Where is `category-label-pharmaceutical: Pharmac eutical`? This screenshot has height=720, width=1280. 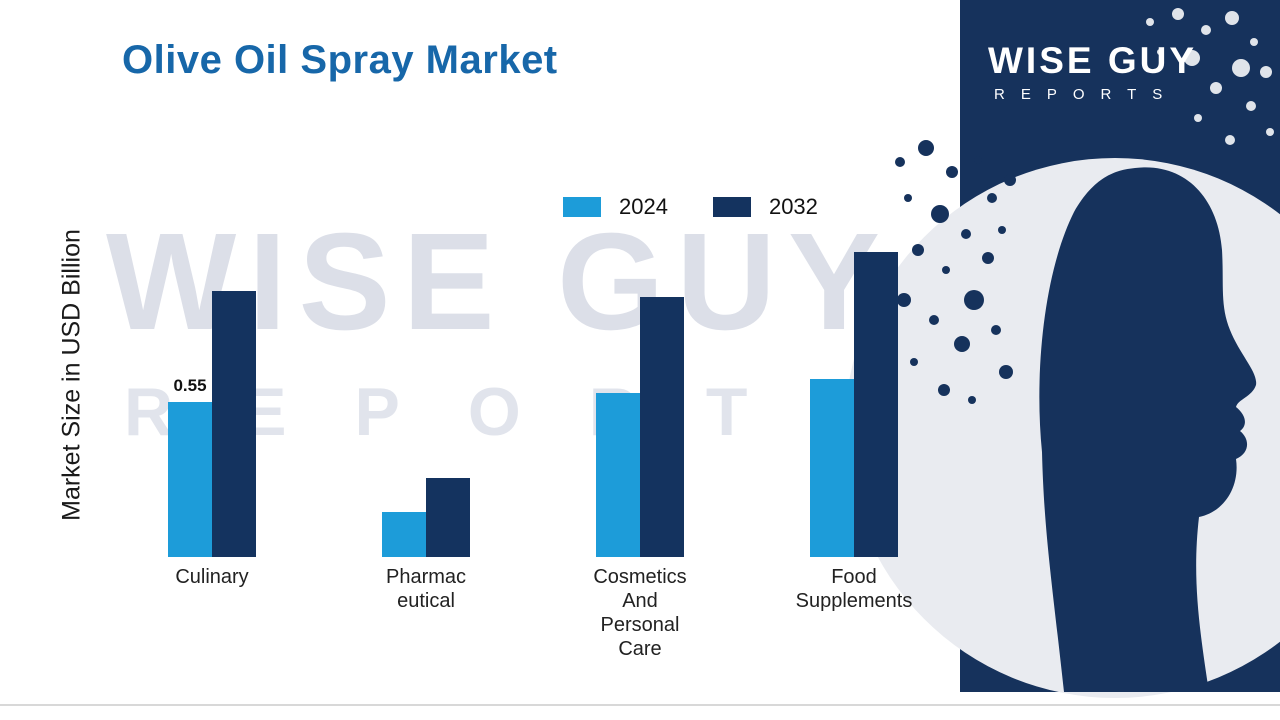 category-label-pharmaceutical: Pharmac eutical is located at coordinates (426, 589).